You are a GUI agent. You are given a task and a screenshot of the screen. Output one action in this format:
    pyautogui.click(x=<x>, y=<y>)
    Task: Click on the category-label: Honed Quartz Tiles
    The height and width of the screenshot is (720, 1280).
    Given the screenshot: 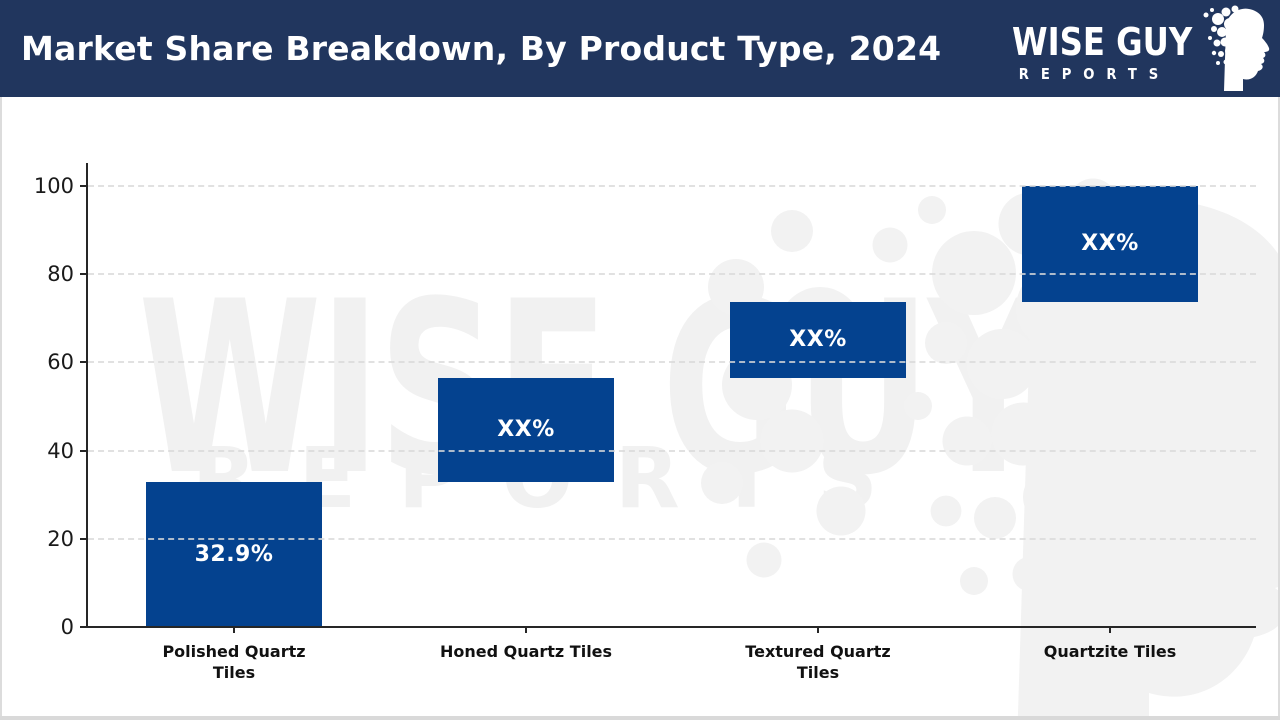 What is the action you would take?
    pyautogui.click(x=526, y=651)
    